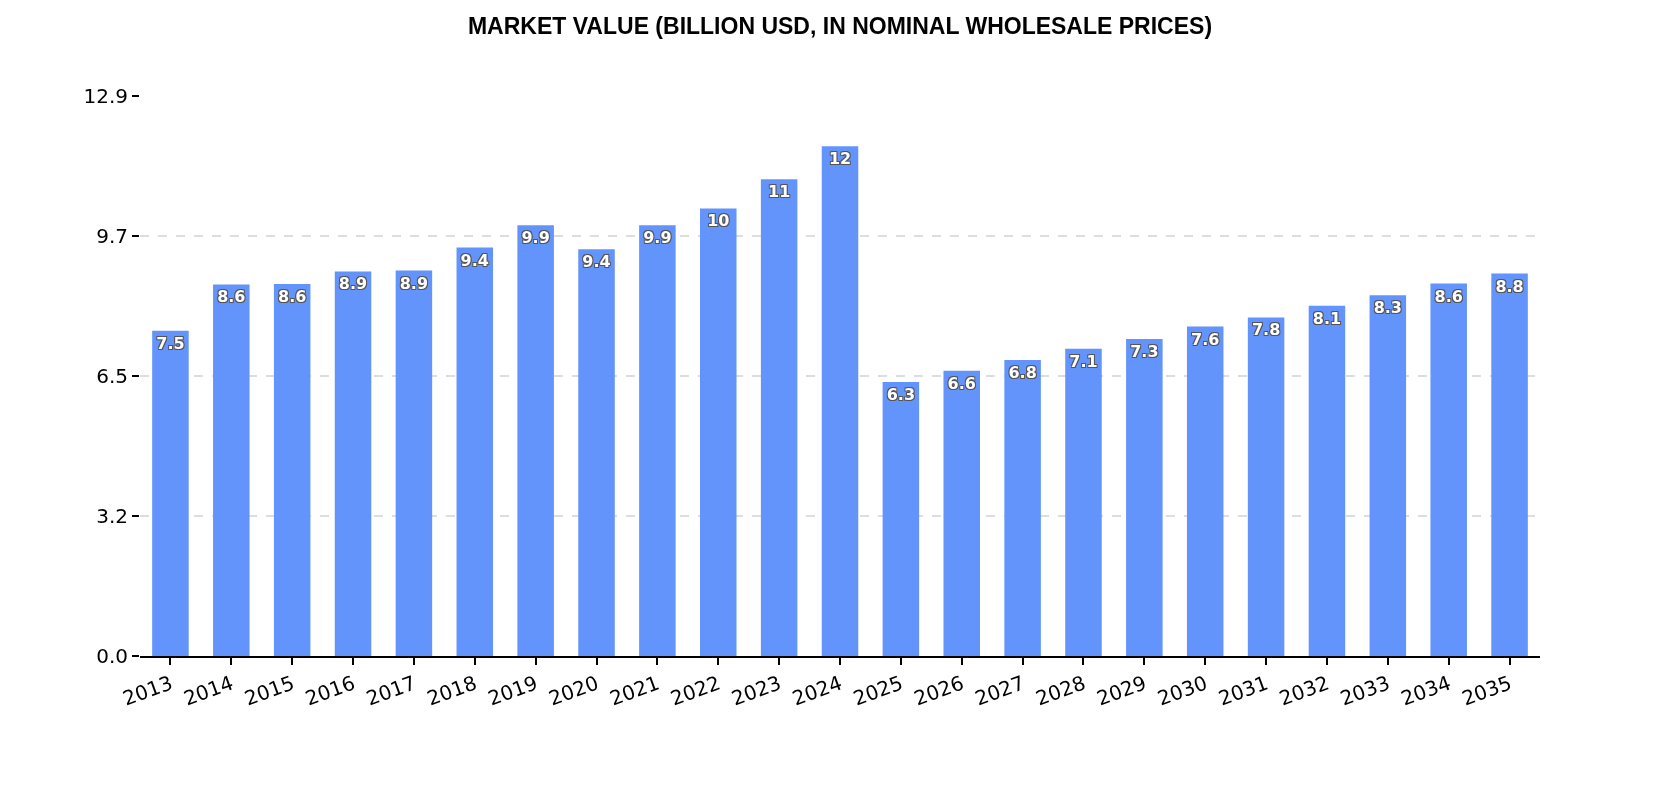 The height and width of the screenshot is (800, 1680). What do you see at coordinates (330, 690) in the screenshot?
I see `x-tick-label: 2016` at bounding box center [330, 690].